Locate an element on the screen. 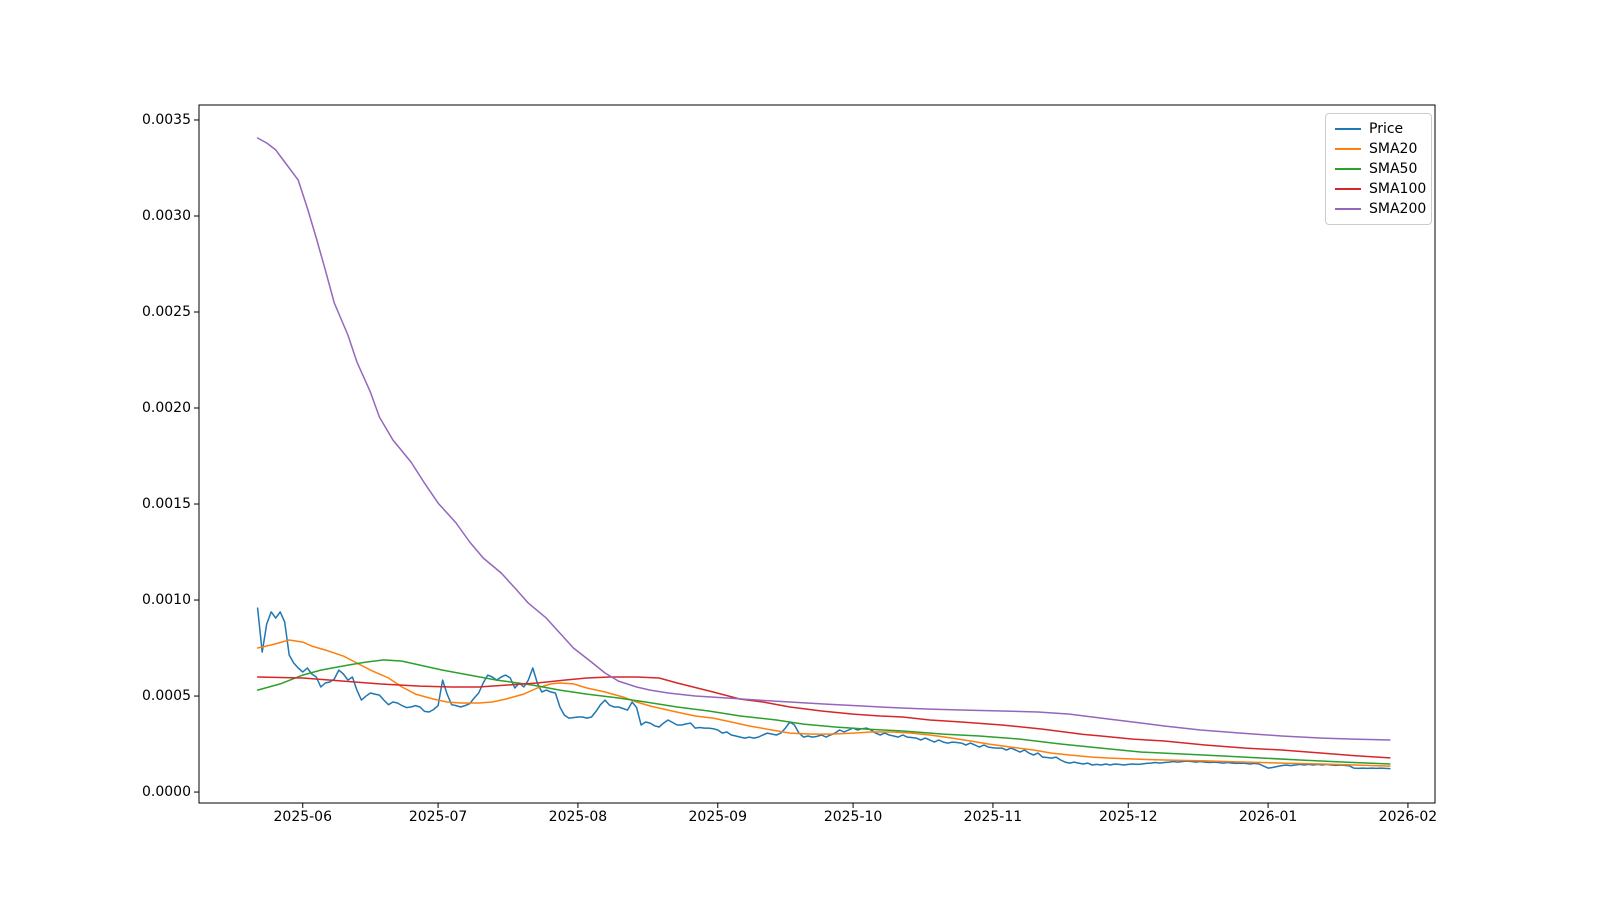 This screenshot has height=900, width=1600. series-line-sma20 is located at coordinates (823, 703).